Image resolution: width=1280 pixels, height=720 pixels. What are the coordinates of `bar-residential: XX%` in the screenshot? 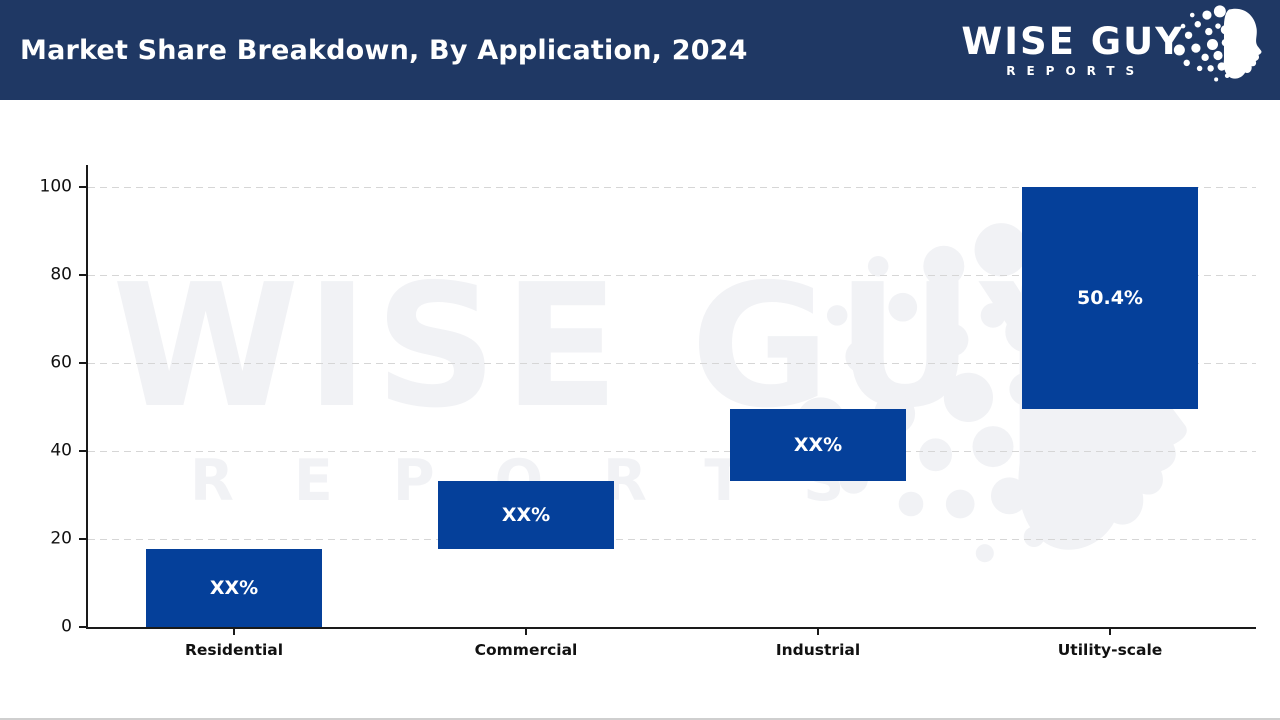 It's located at (234, 588).